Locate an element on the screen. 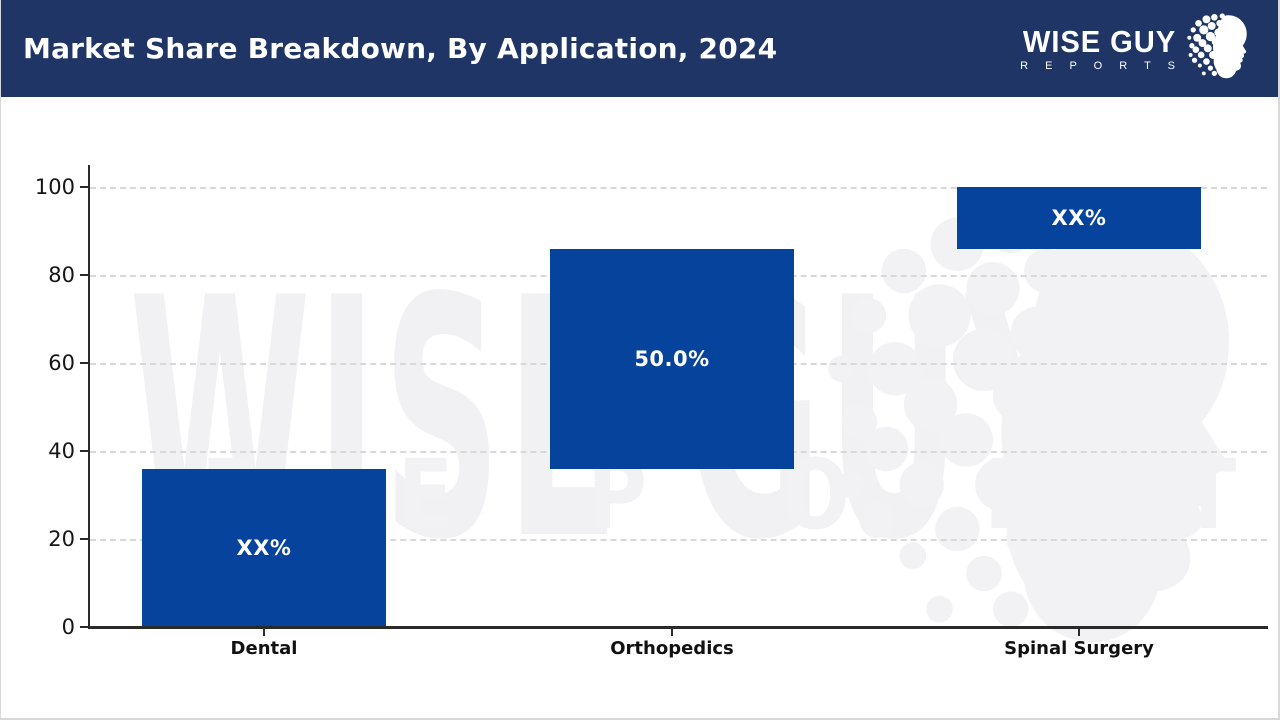  bar-spinal-surgery: XX% is located at coordinates (1079, 218).